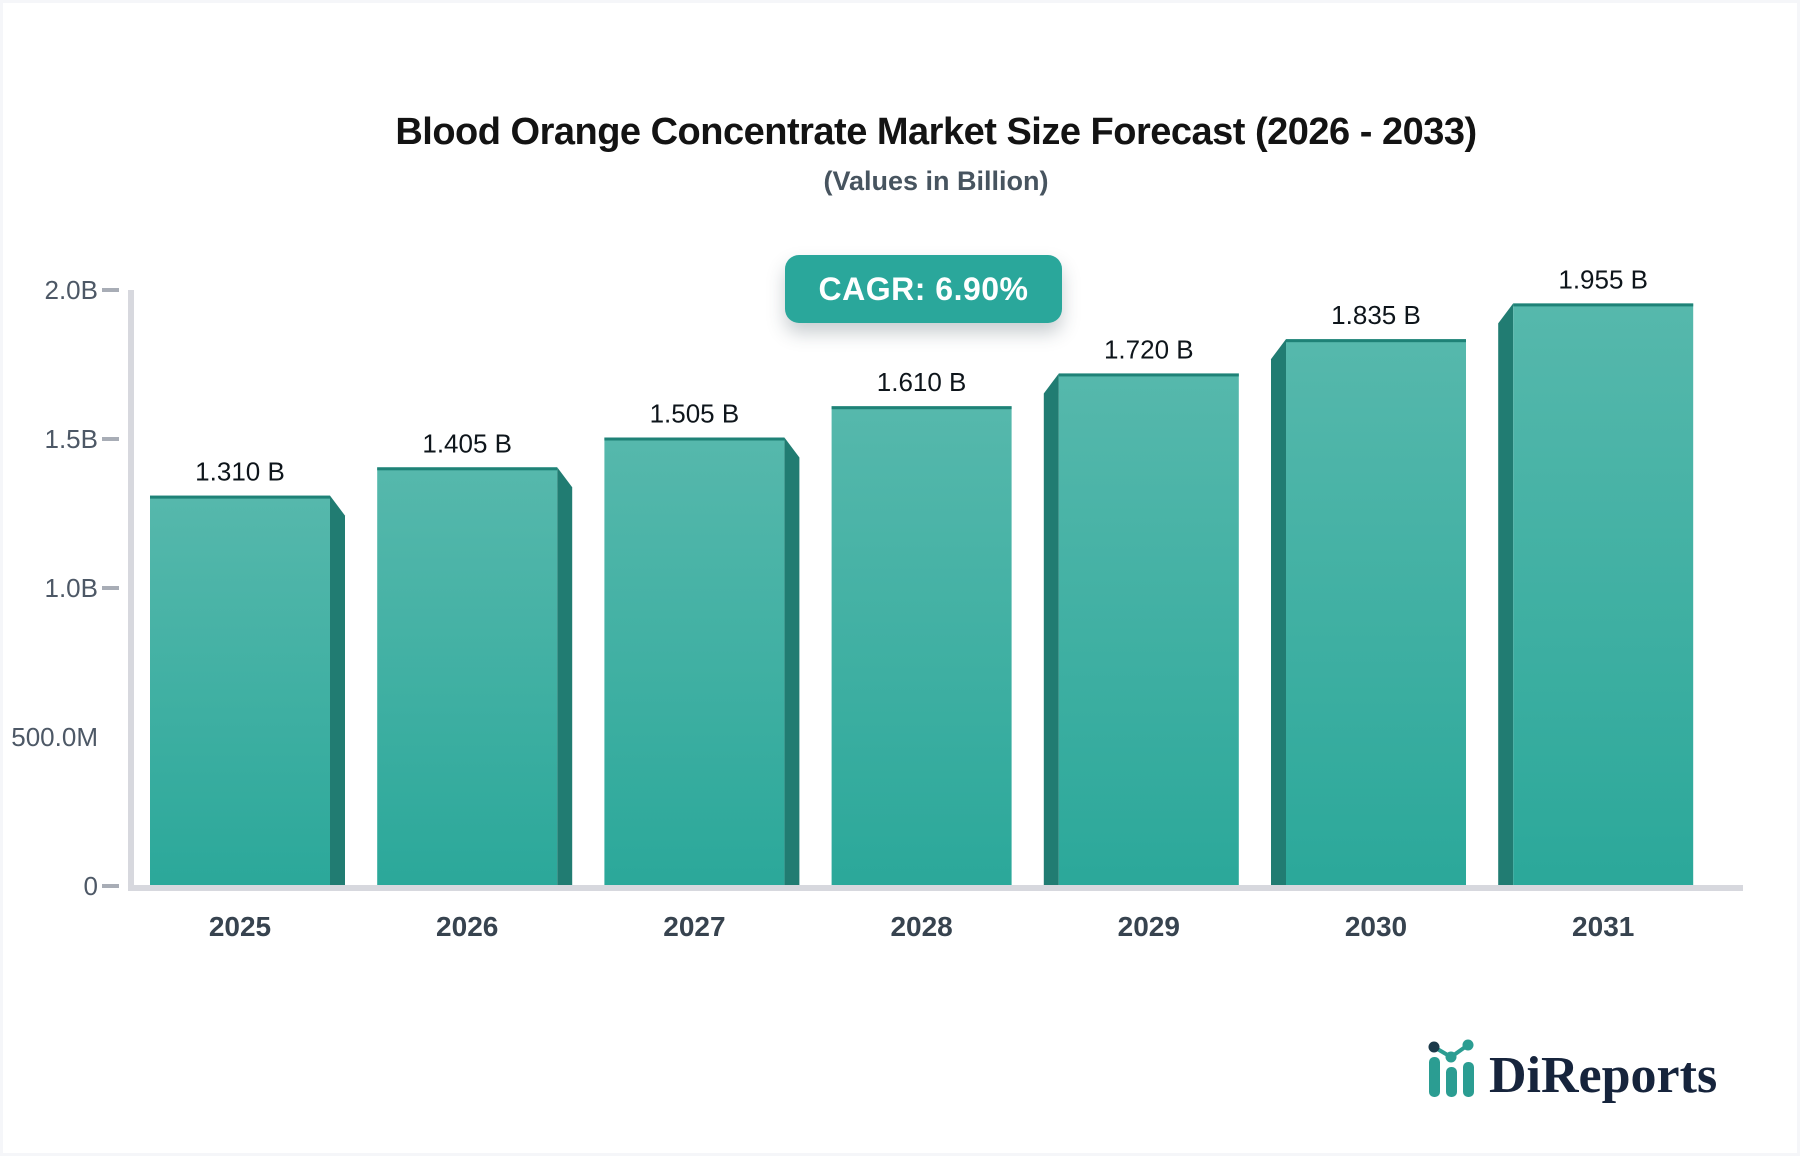  Describe the element at coordinates (695, 414) in the screenshot. I see `bar-value-label-2027: 1.505 B` at that location.